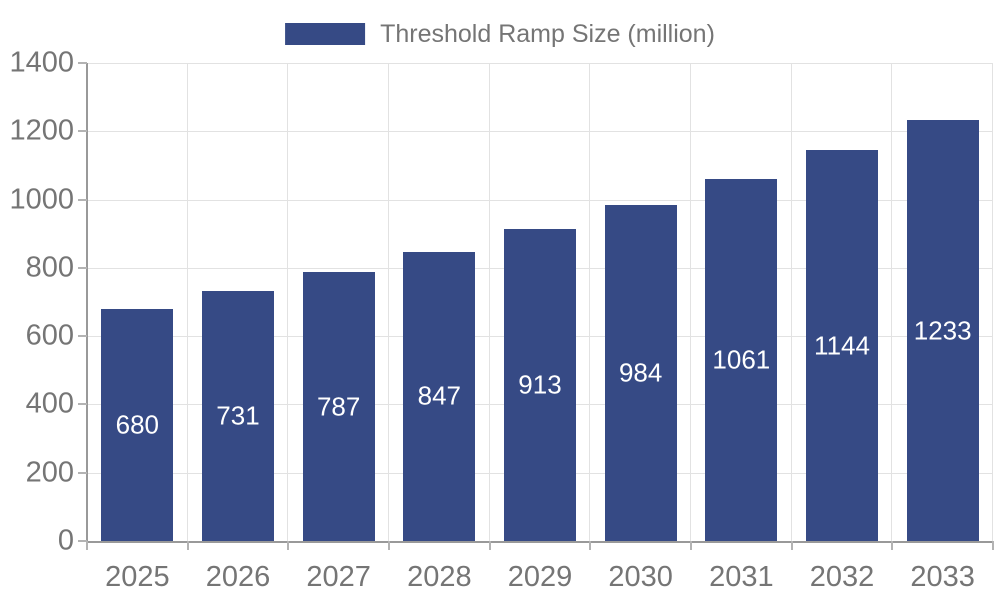 This screenshot has height=600, width=1000. I want to click on bar-value-label: 680, so click(137, 424).